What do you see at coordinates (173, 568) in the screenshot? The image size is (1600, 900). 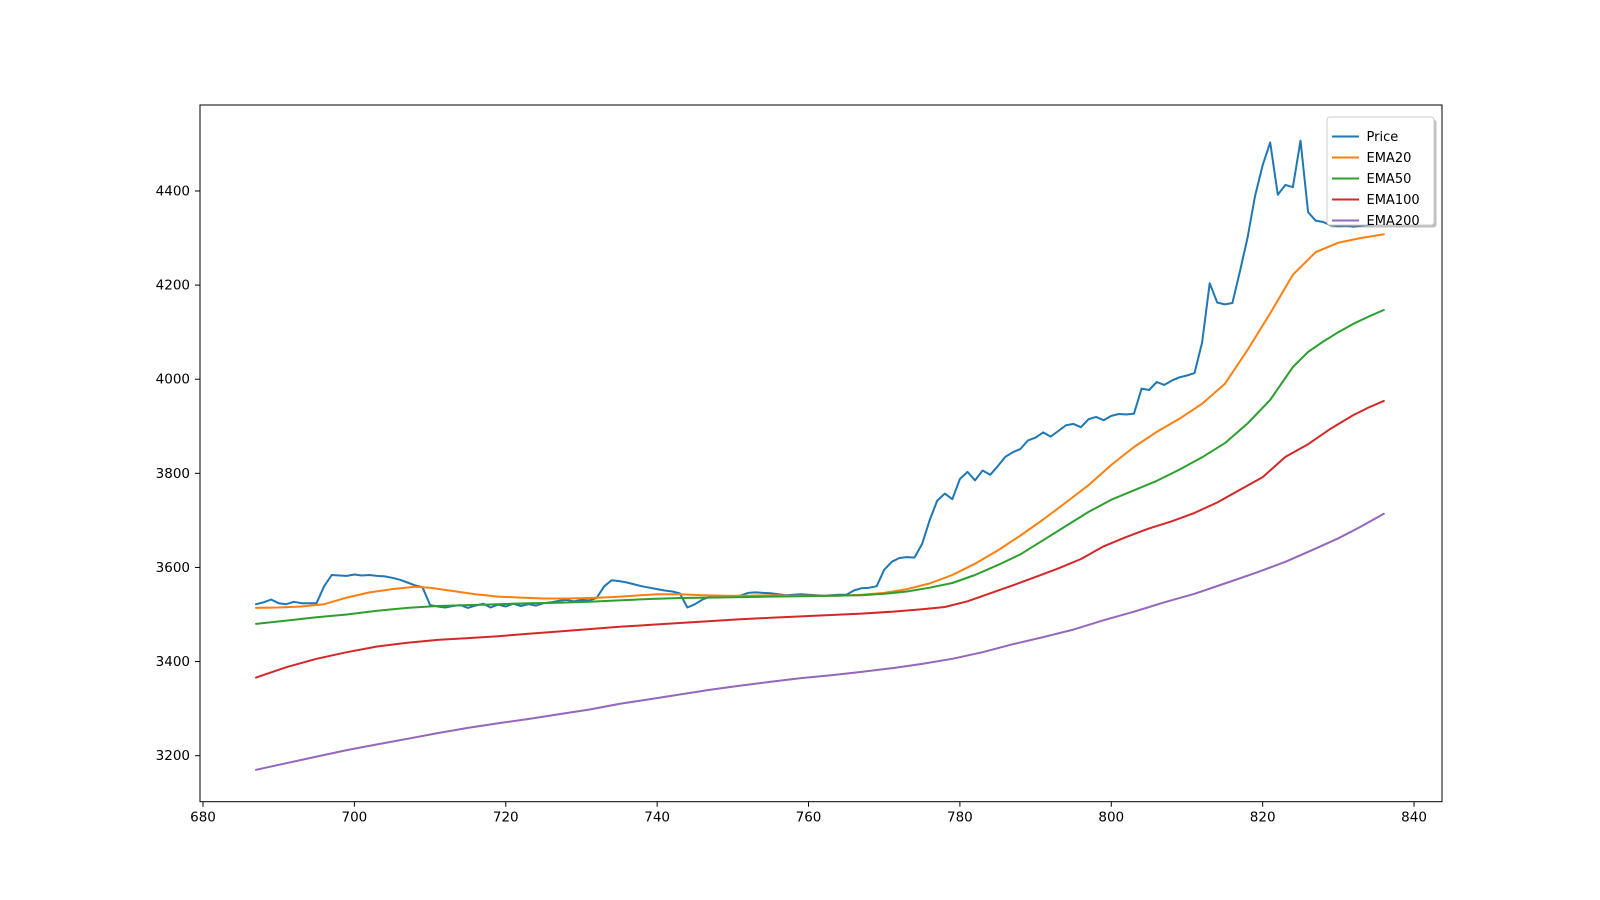 I see `y-tick-label: 3600` at bounding box center [173, 568].